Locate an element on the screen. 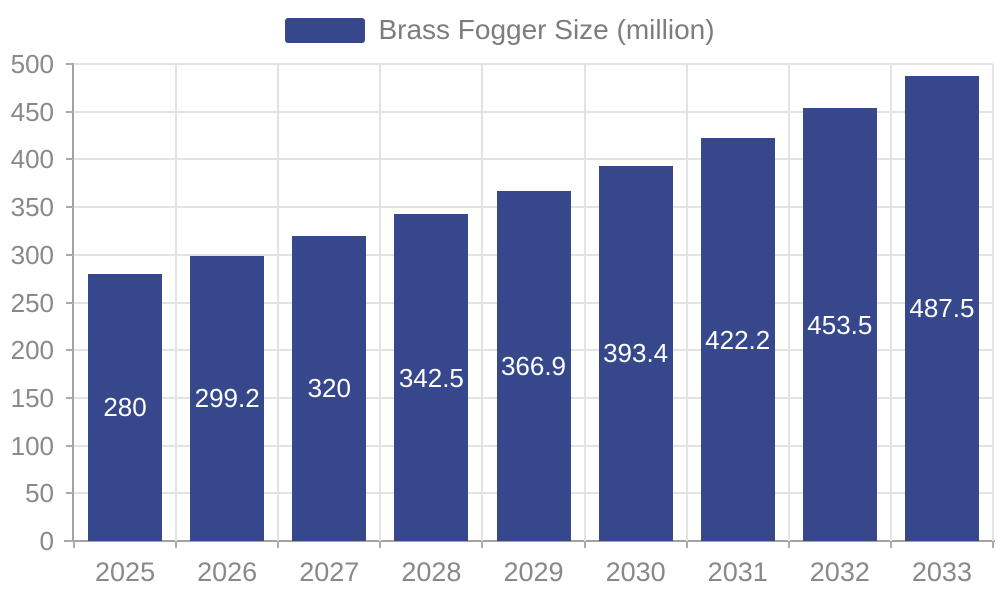 Image resolution: width=1000 pixels, height=600 pixels. bar-2029: 366.9 is located at coordinates (533, 365).